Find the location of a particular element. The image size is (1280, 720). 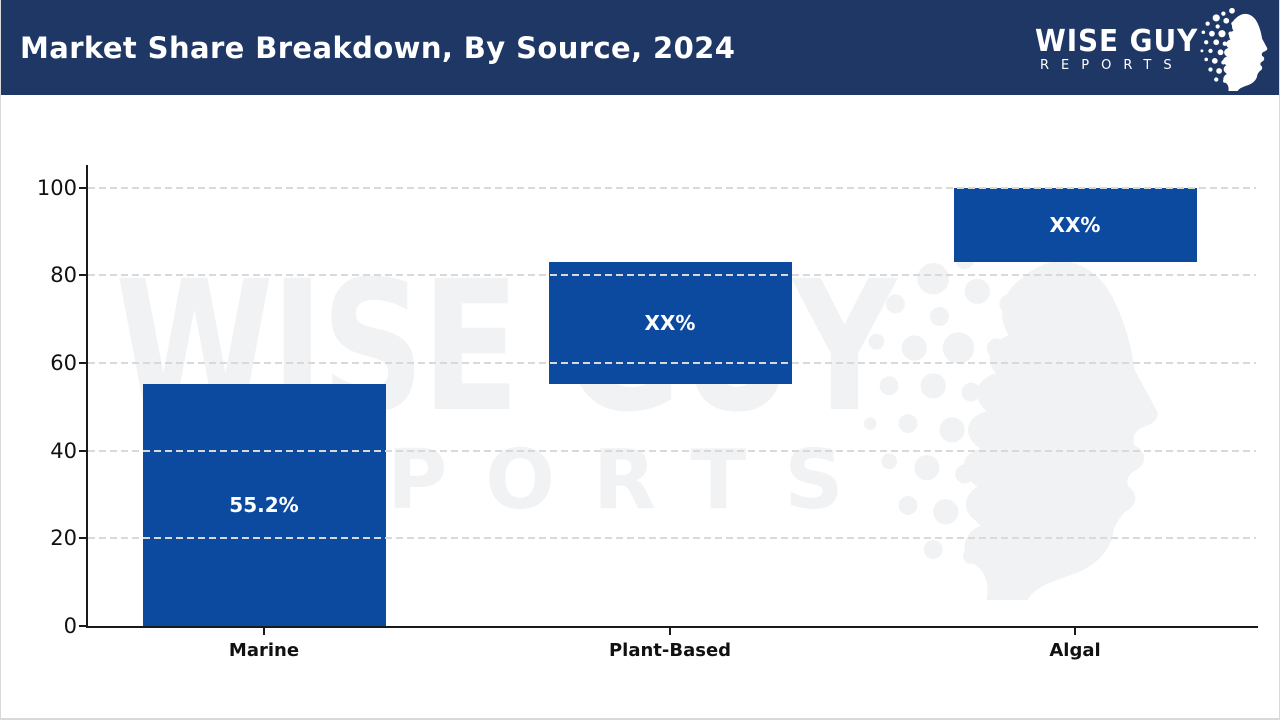

bar-value-label: 55.2% is located at coordinates (264, 505).